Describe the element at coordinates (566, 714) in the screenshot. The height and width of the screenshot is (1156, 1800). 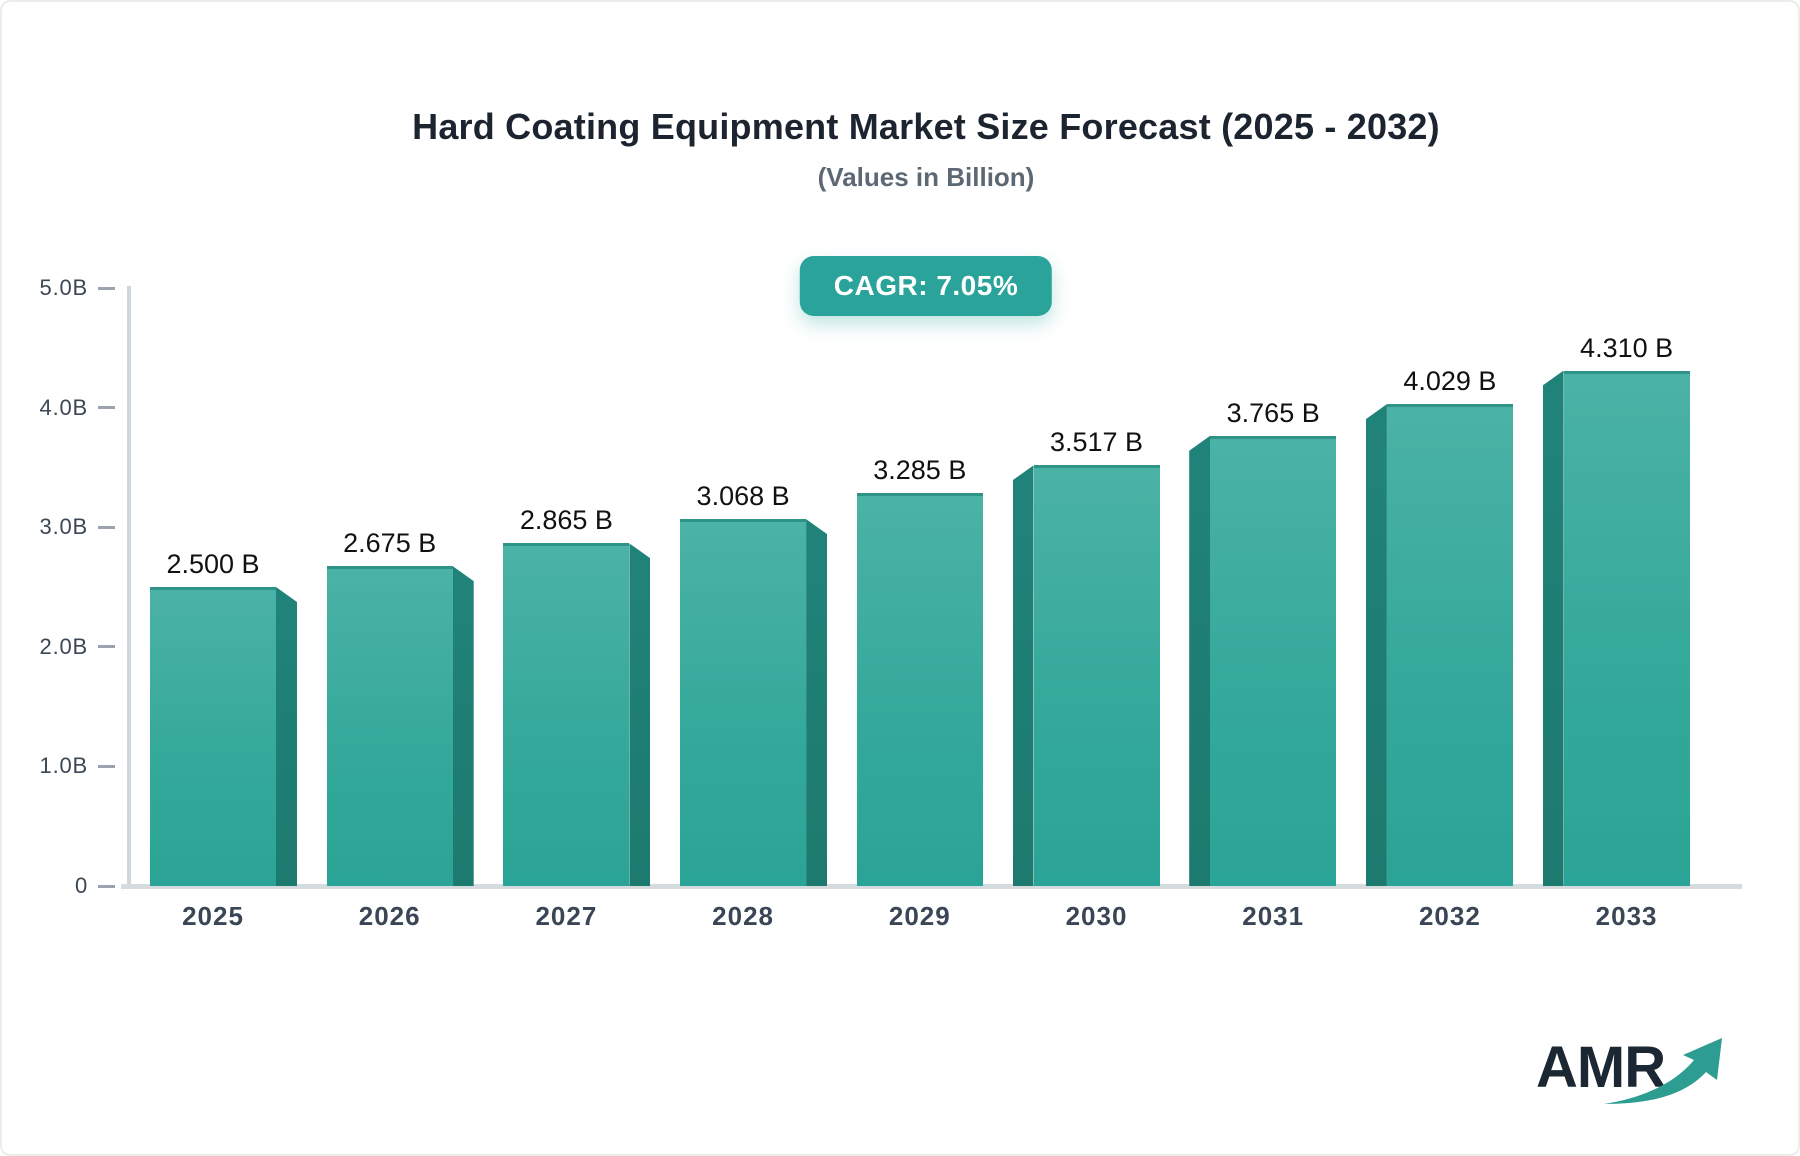
I see `bar-2027` at that location.